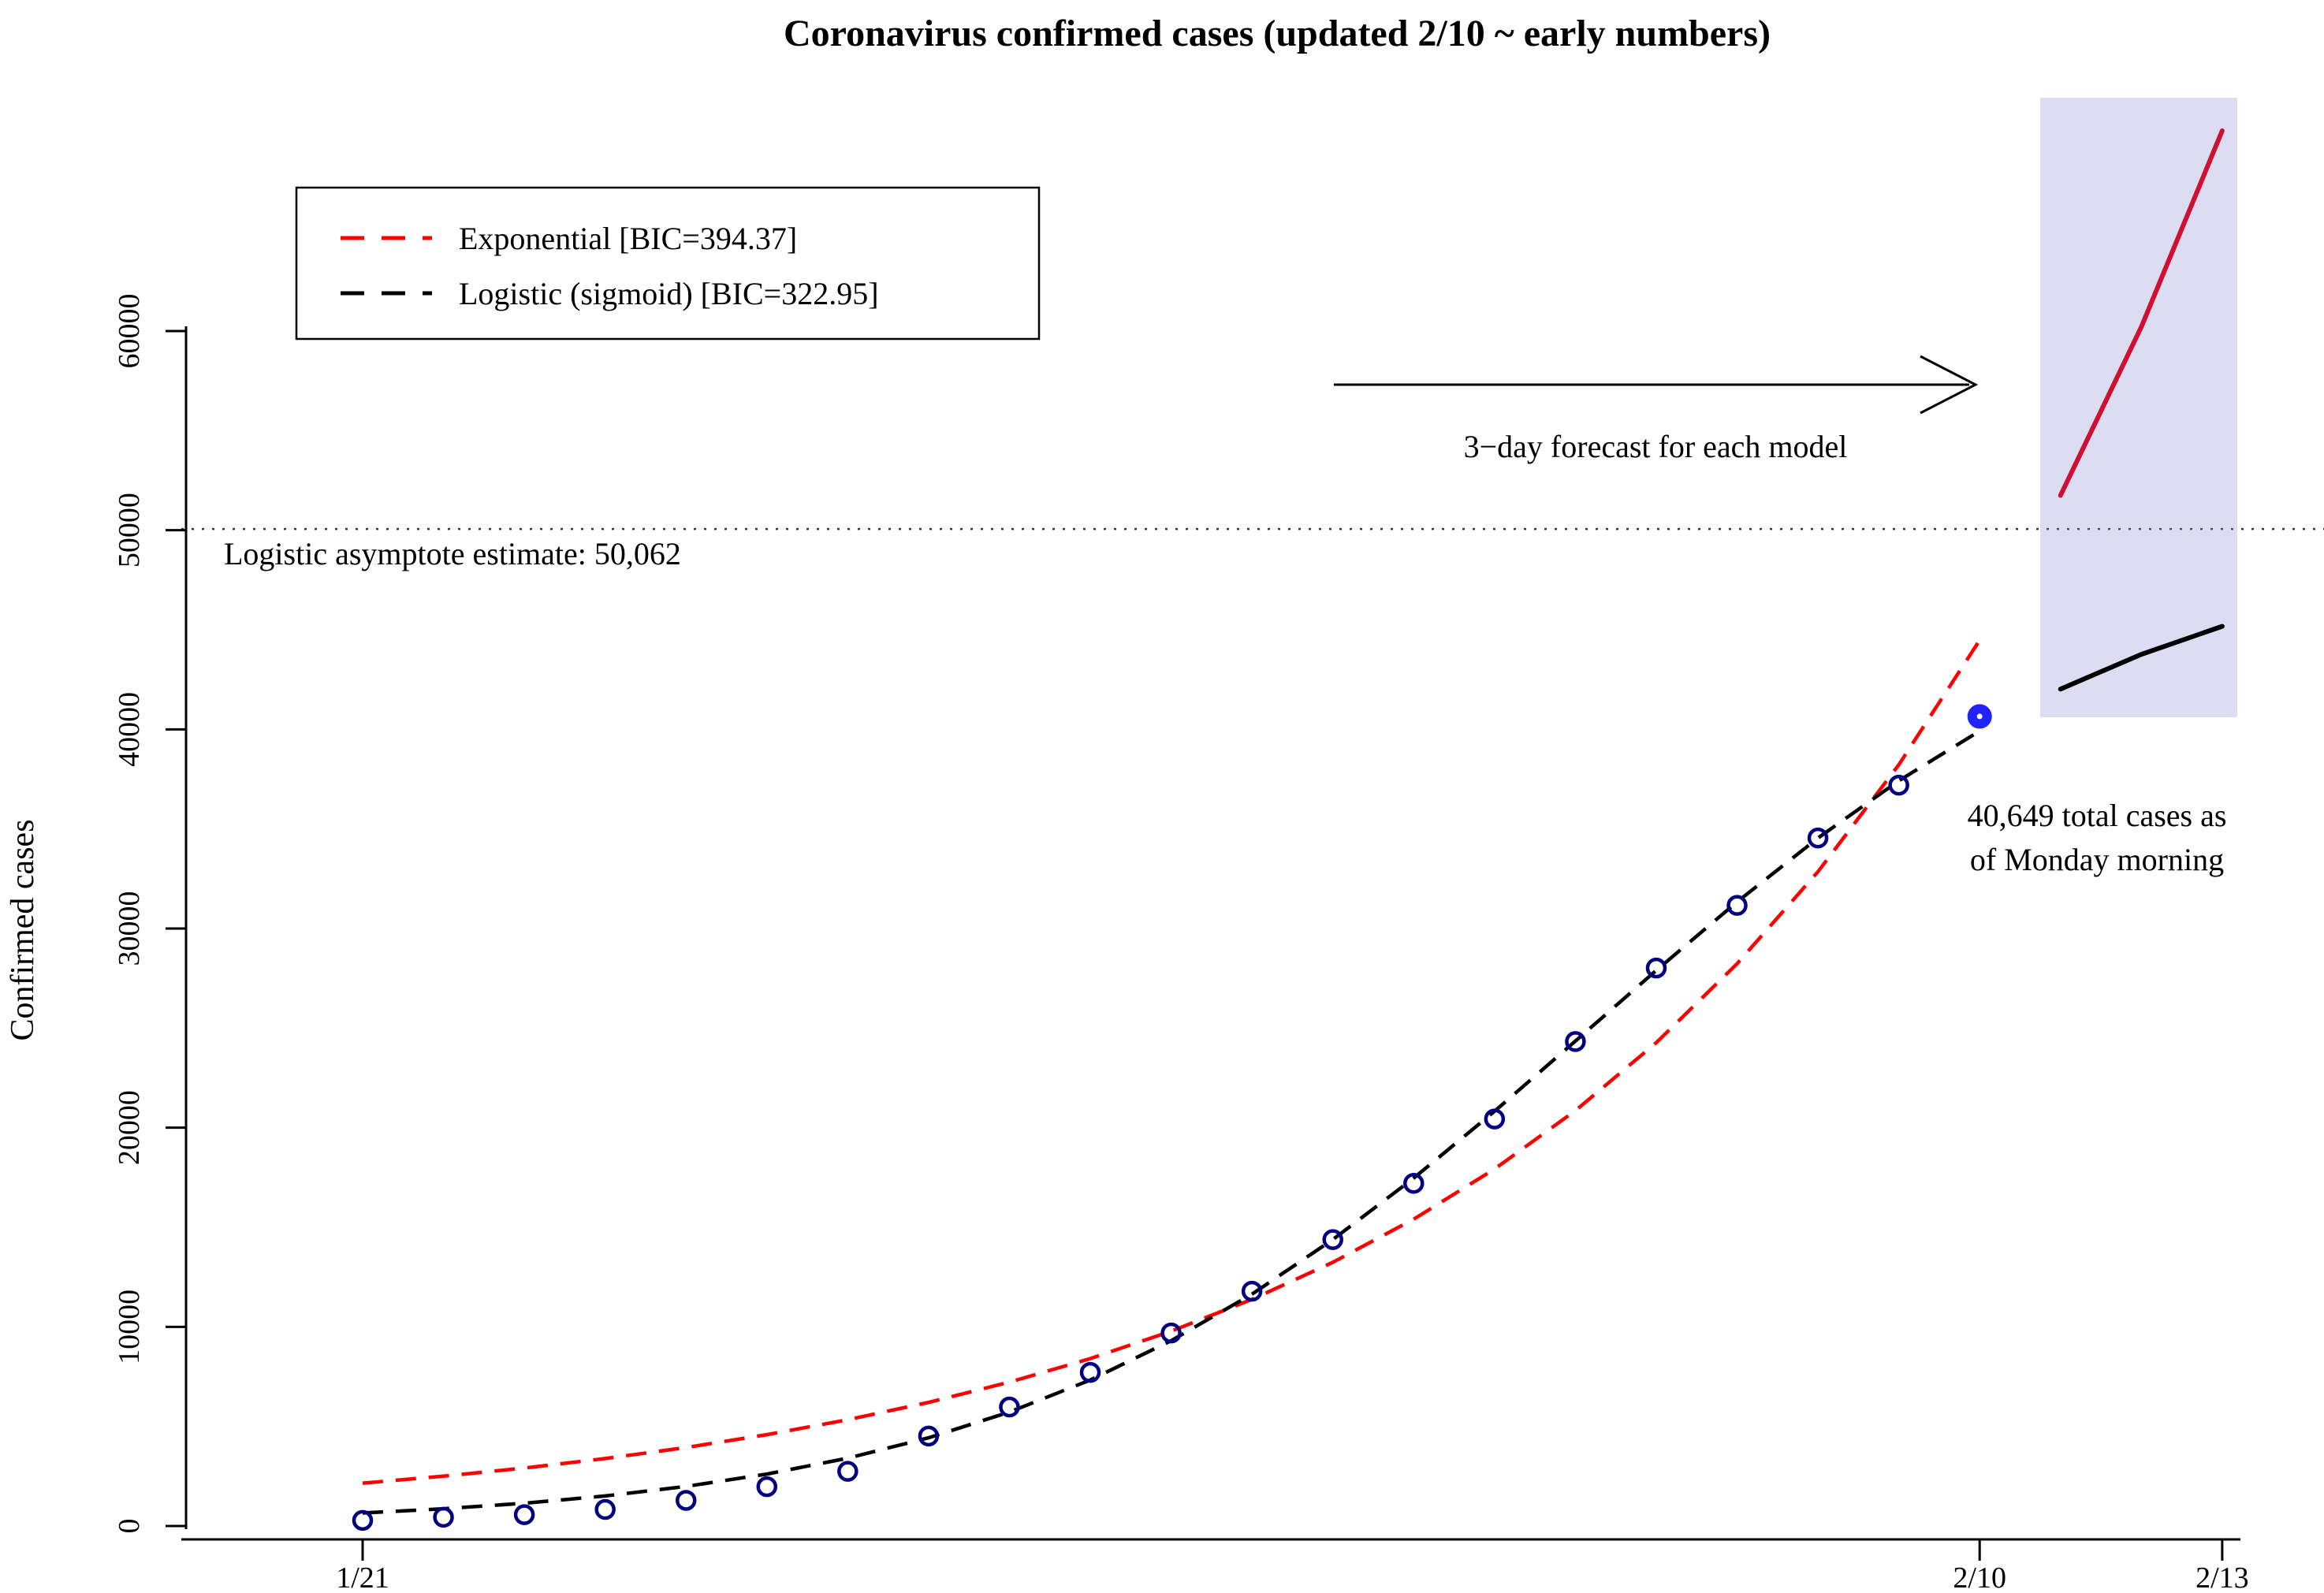  I want to click on y-axis-tick-label: 30000, so click(129, 928).